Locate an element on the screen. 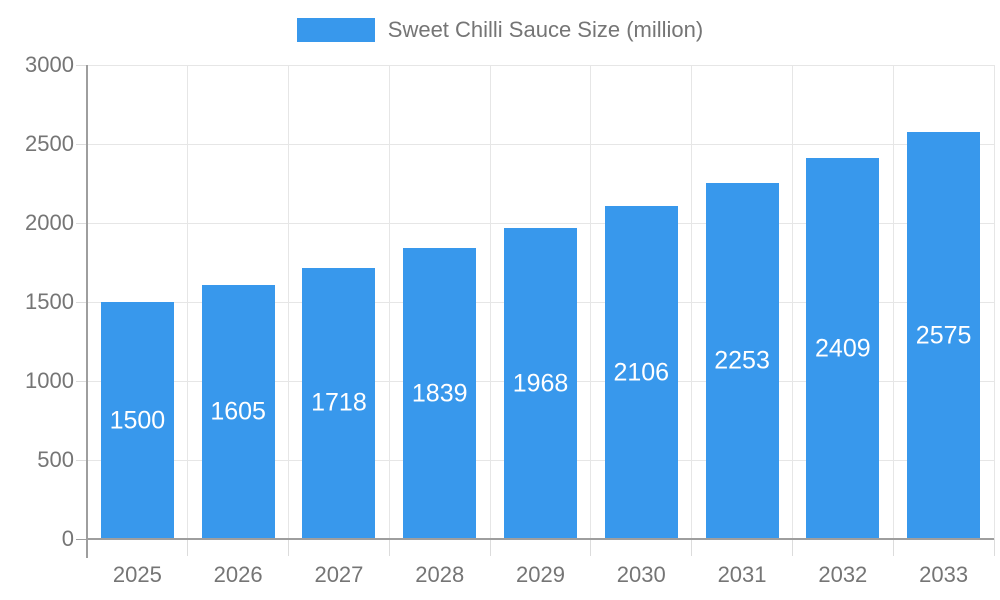 The height and width of the screenshot is (600, 1000). bar-2033: 2575 is located at coordinates (944, 335).